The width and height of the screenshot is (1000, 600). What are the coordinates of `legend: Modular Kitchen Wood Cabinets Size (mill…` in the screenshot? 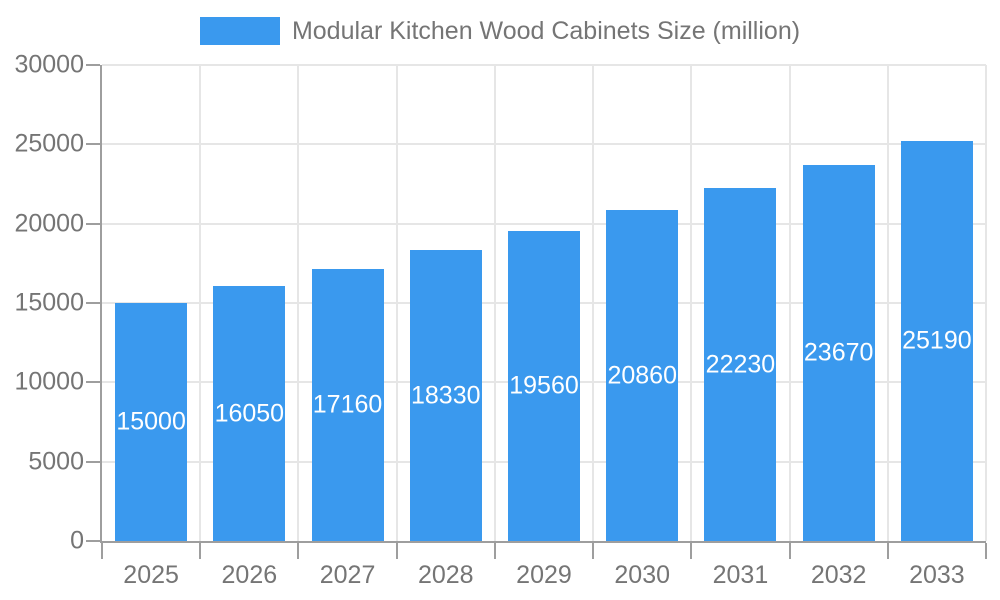 It's located at (500, 31).